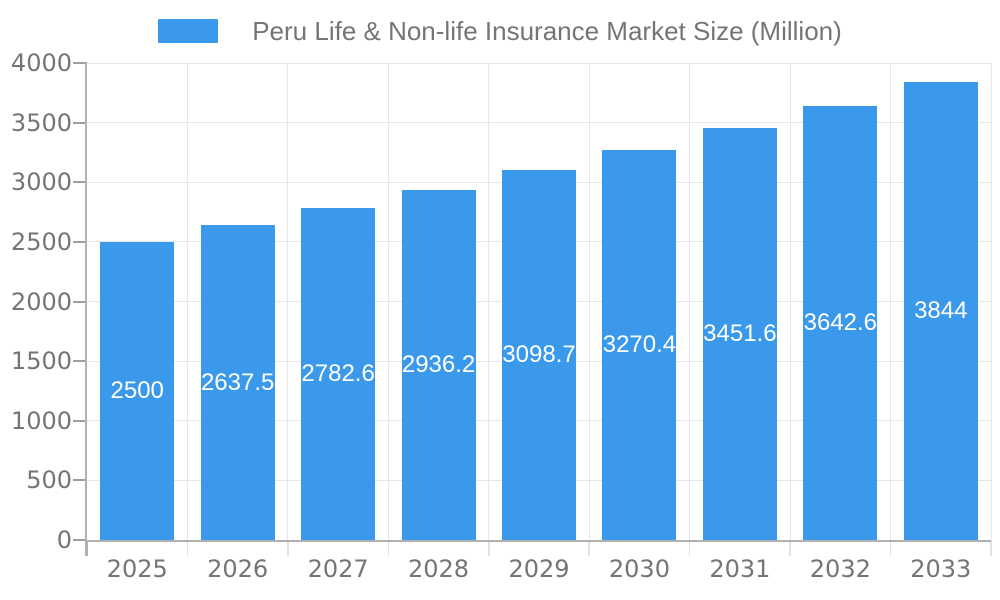 This screenshot has height=600, width=1000. I want to click on bar: 2500, so click(137, 390).